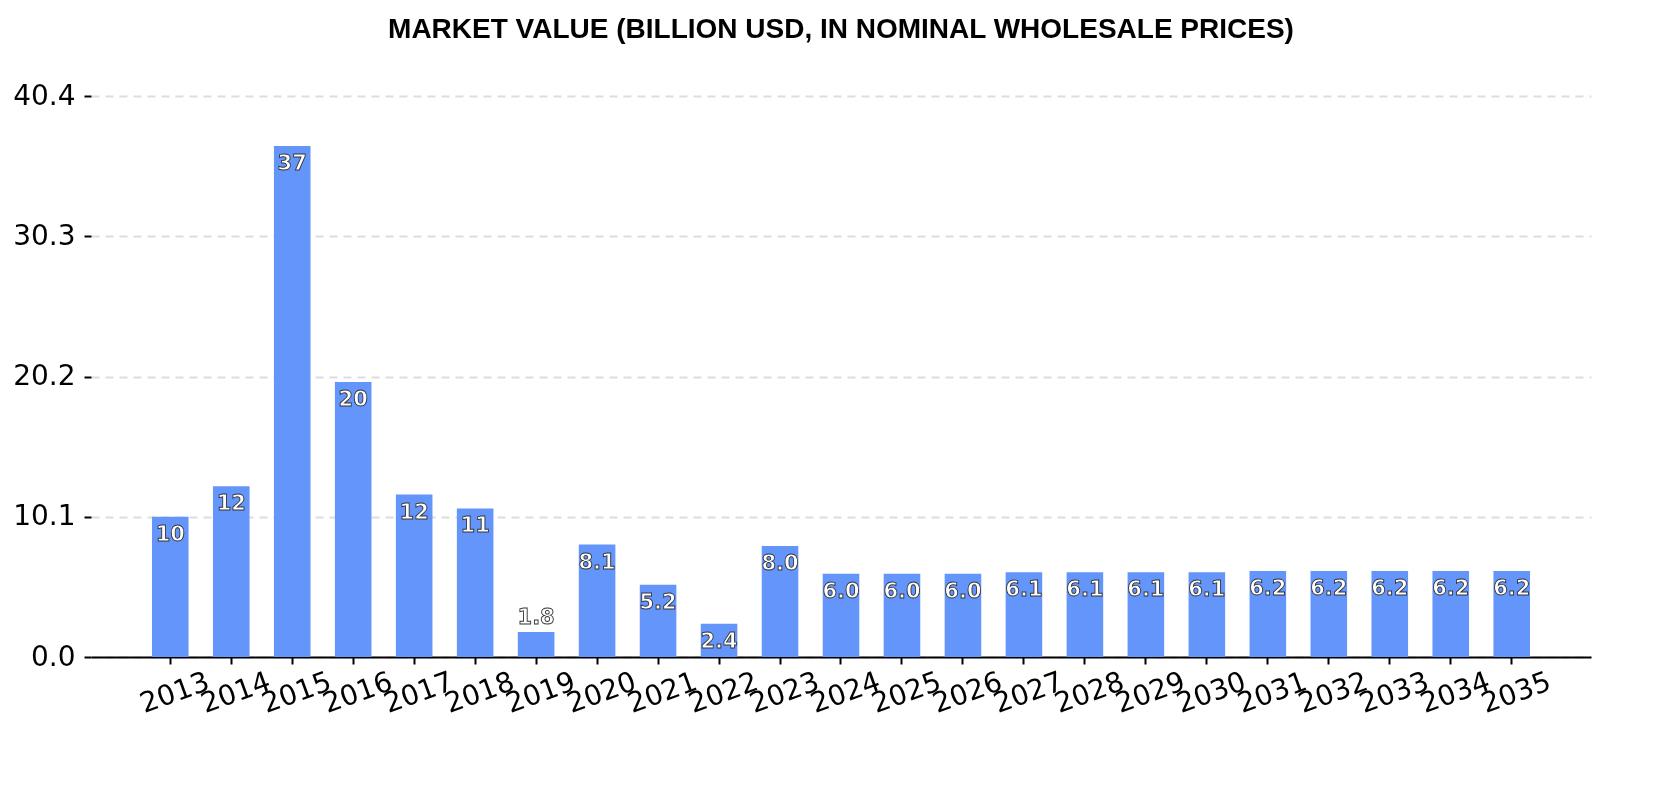  What do you see at coordinates (841, 28) in the screenshot?
I see `chart-title: MARKET VALUE (BILLION USD, IN NOMINAL WHOLESALE PRICES)` at bounding box center [841, 28].